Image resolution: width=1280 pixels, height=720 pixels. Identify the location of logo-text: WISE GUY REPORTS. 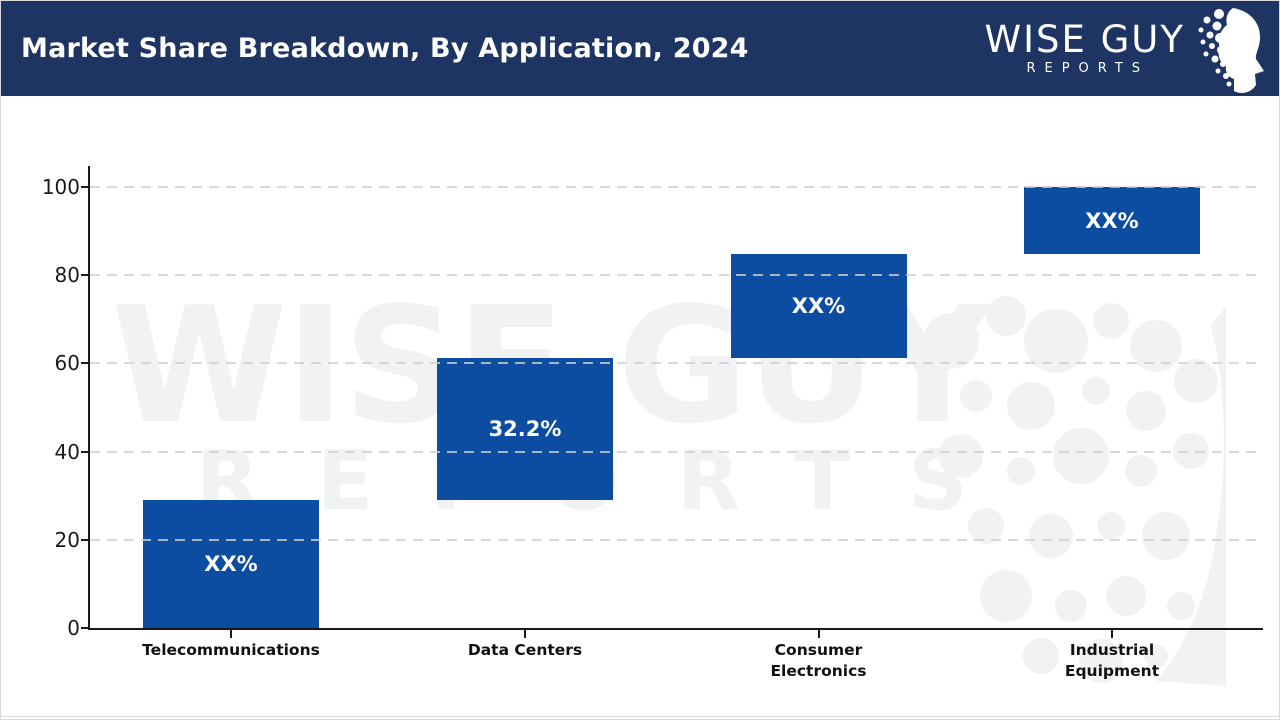
(1085, 48).